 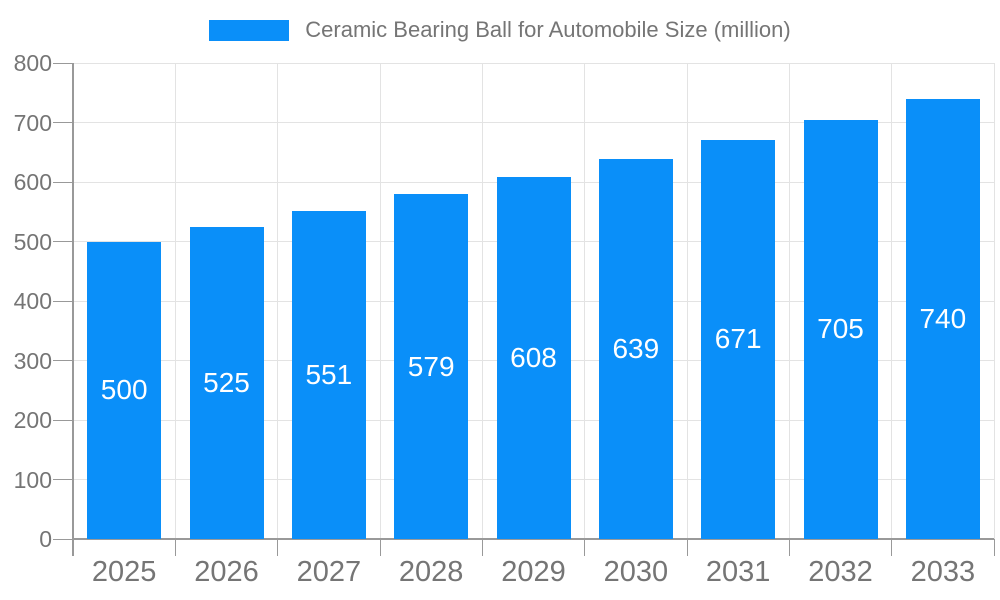 What do you see at coordinates (32, 479) in the screenshot?
I see `y-axis-label: 100` at bounding box center [32, 479].